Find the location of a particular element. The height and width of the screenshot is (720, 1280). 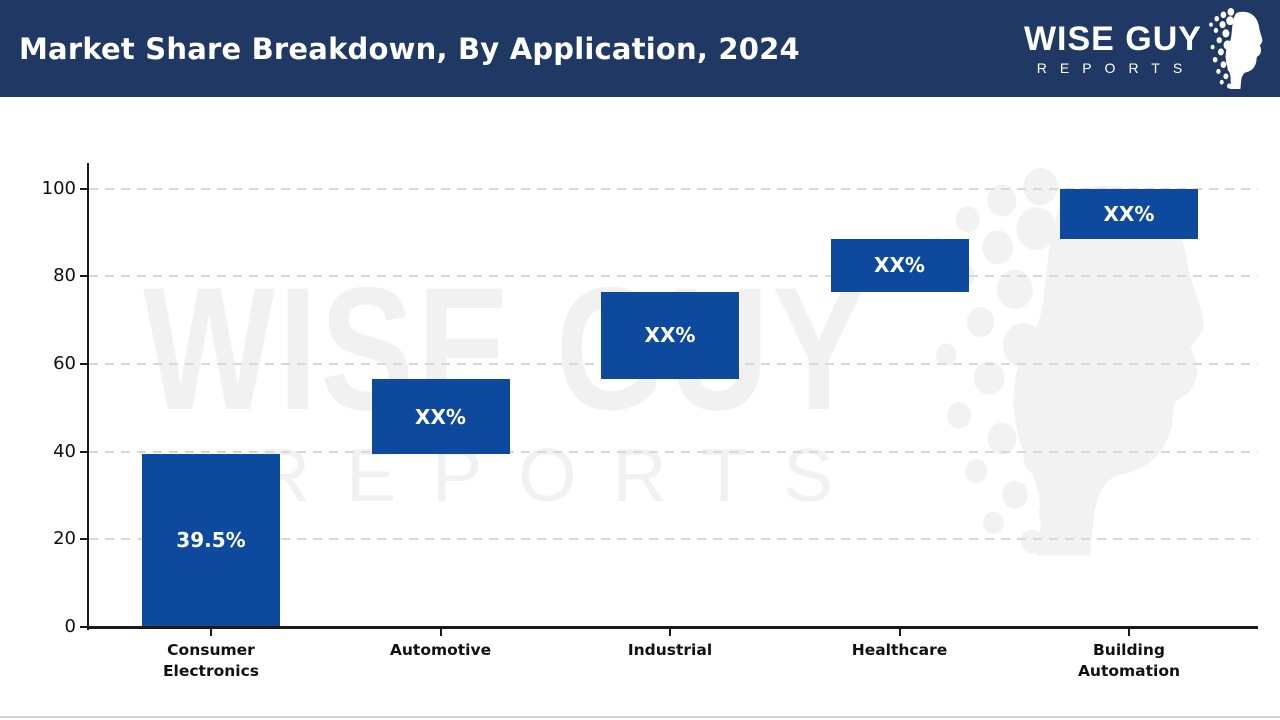

brand-subname: REPORTS is located at coordinates (1116, 67).